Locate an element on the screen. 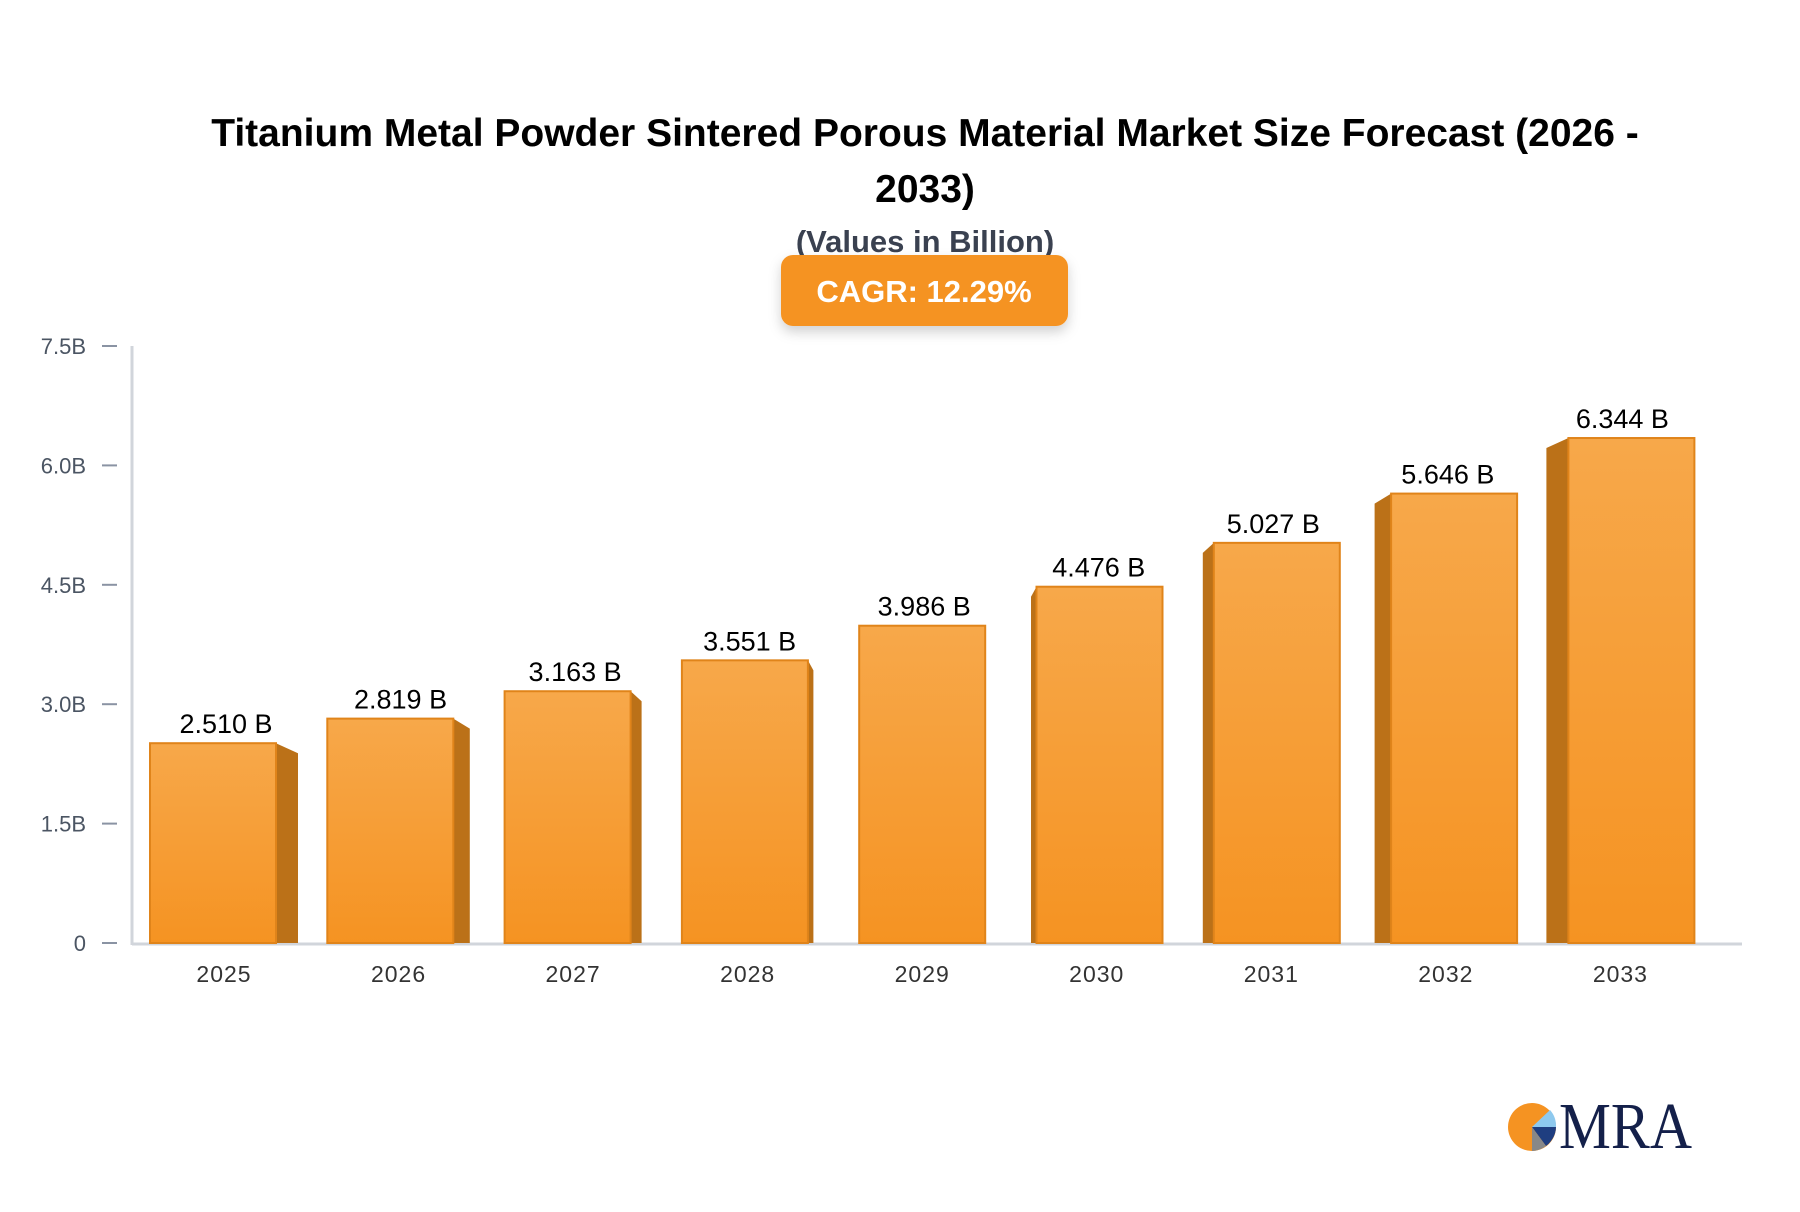 This screenshot has height=1212, width=1800. data-label: 5.027 B is located at coordinates (1273, 524).